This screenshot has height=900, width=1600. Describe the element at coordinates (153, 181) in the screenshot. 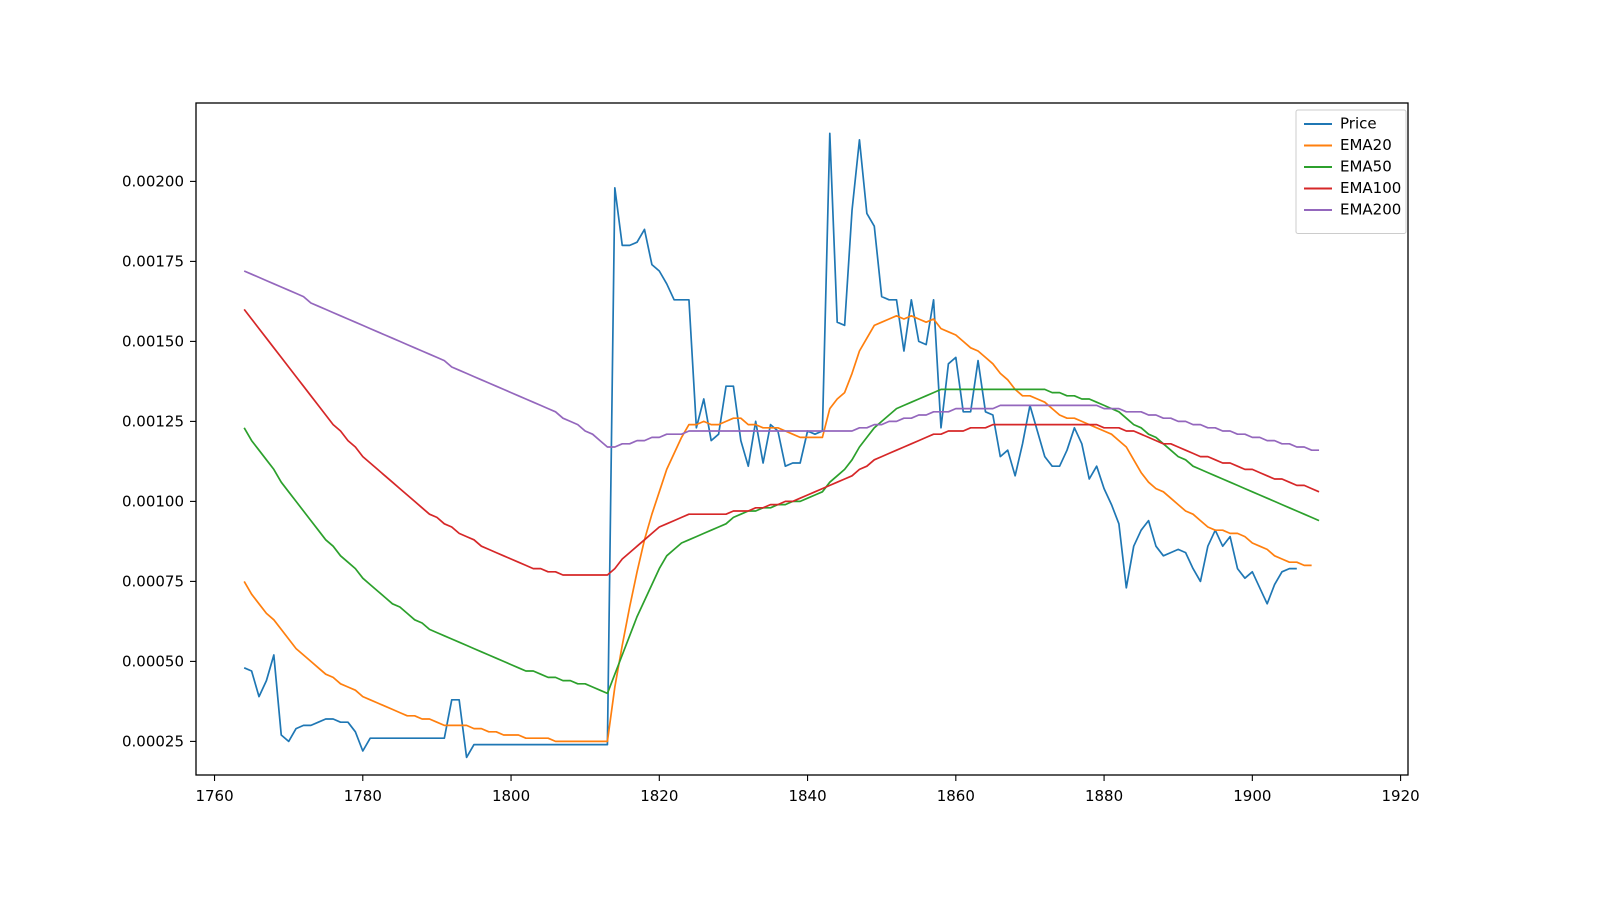

I see `y-tick-label: 0.00200` at that location.